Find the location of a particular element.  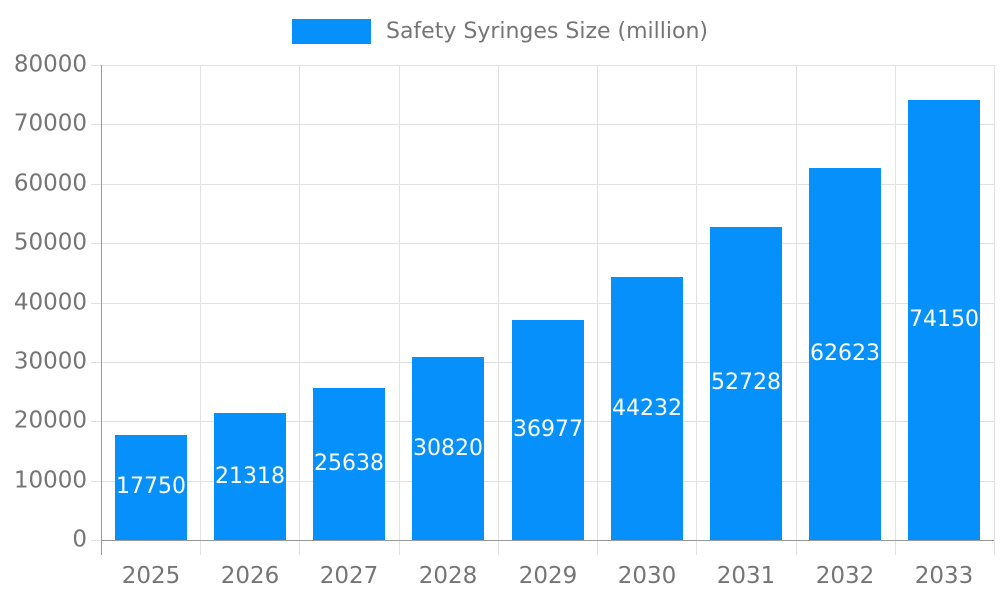

bar-value-label: 17750 is located at coordinates (151, 486).